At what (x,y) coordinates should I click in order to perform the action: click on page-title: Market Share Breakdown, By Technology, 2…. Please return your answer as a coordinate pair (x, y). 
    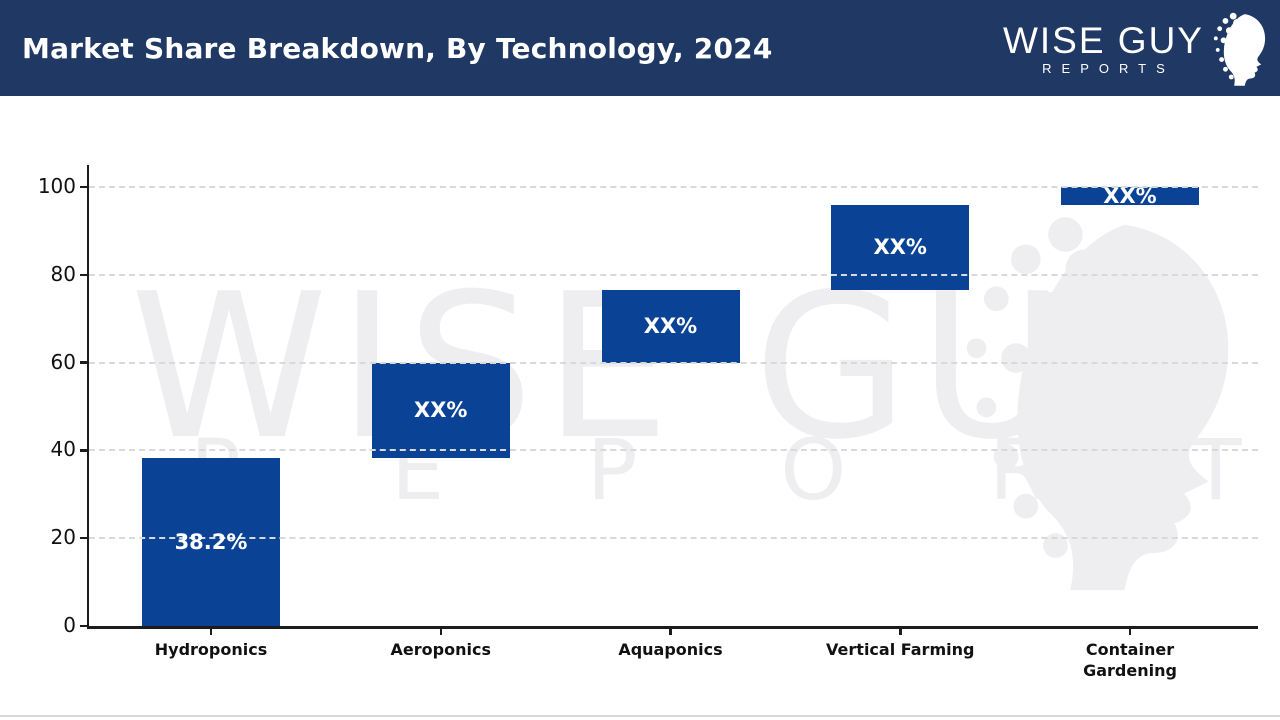
    Looking at the image, I should click on (397, 48).